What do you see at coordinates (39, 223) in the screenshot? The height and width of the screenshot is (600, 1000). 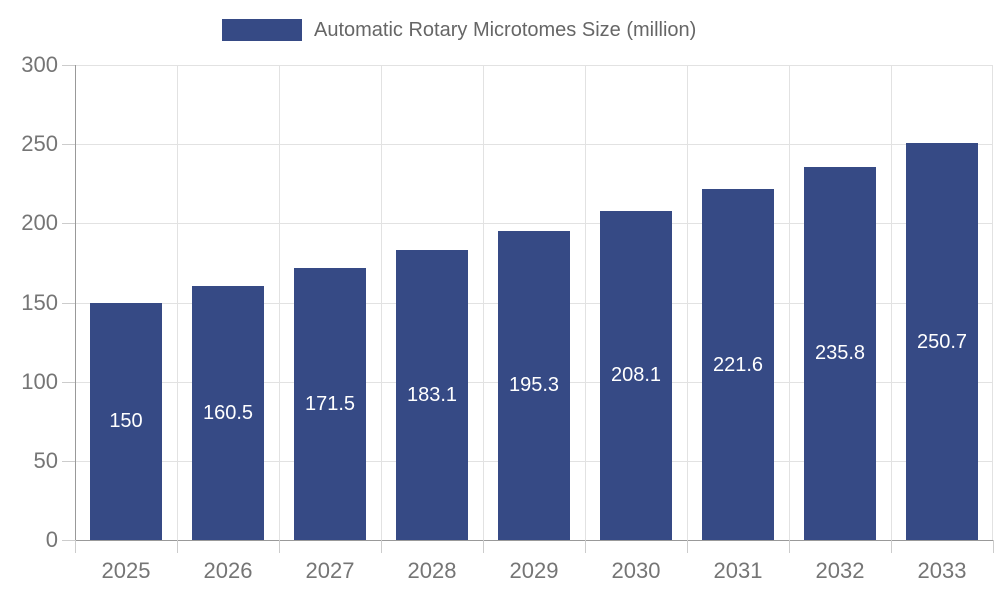 I see `y-tick-label: 200` at bounding box center [39, 223].